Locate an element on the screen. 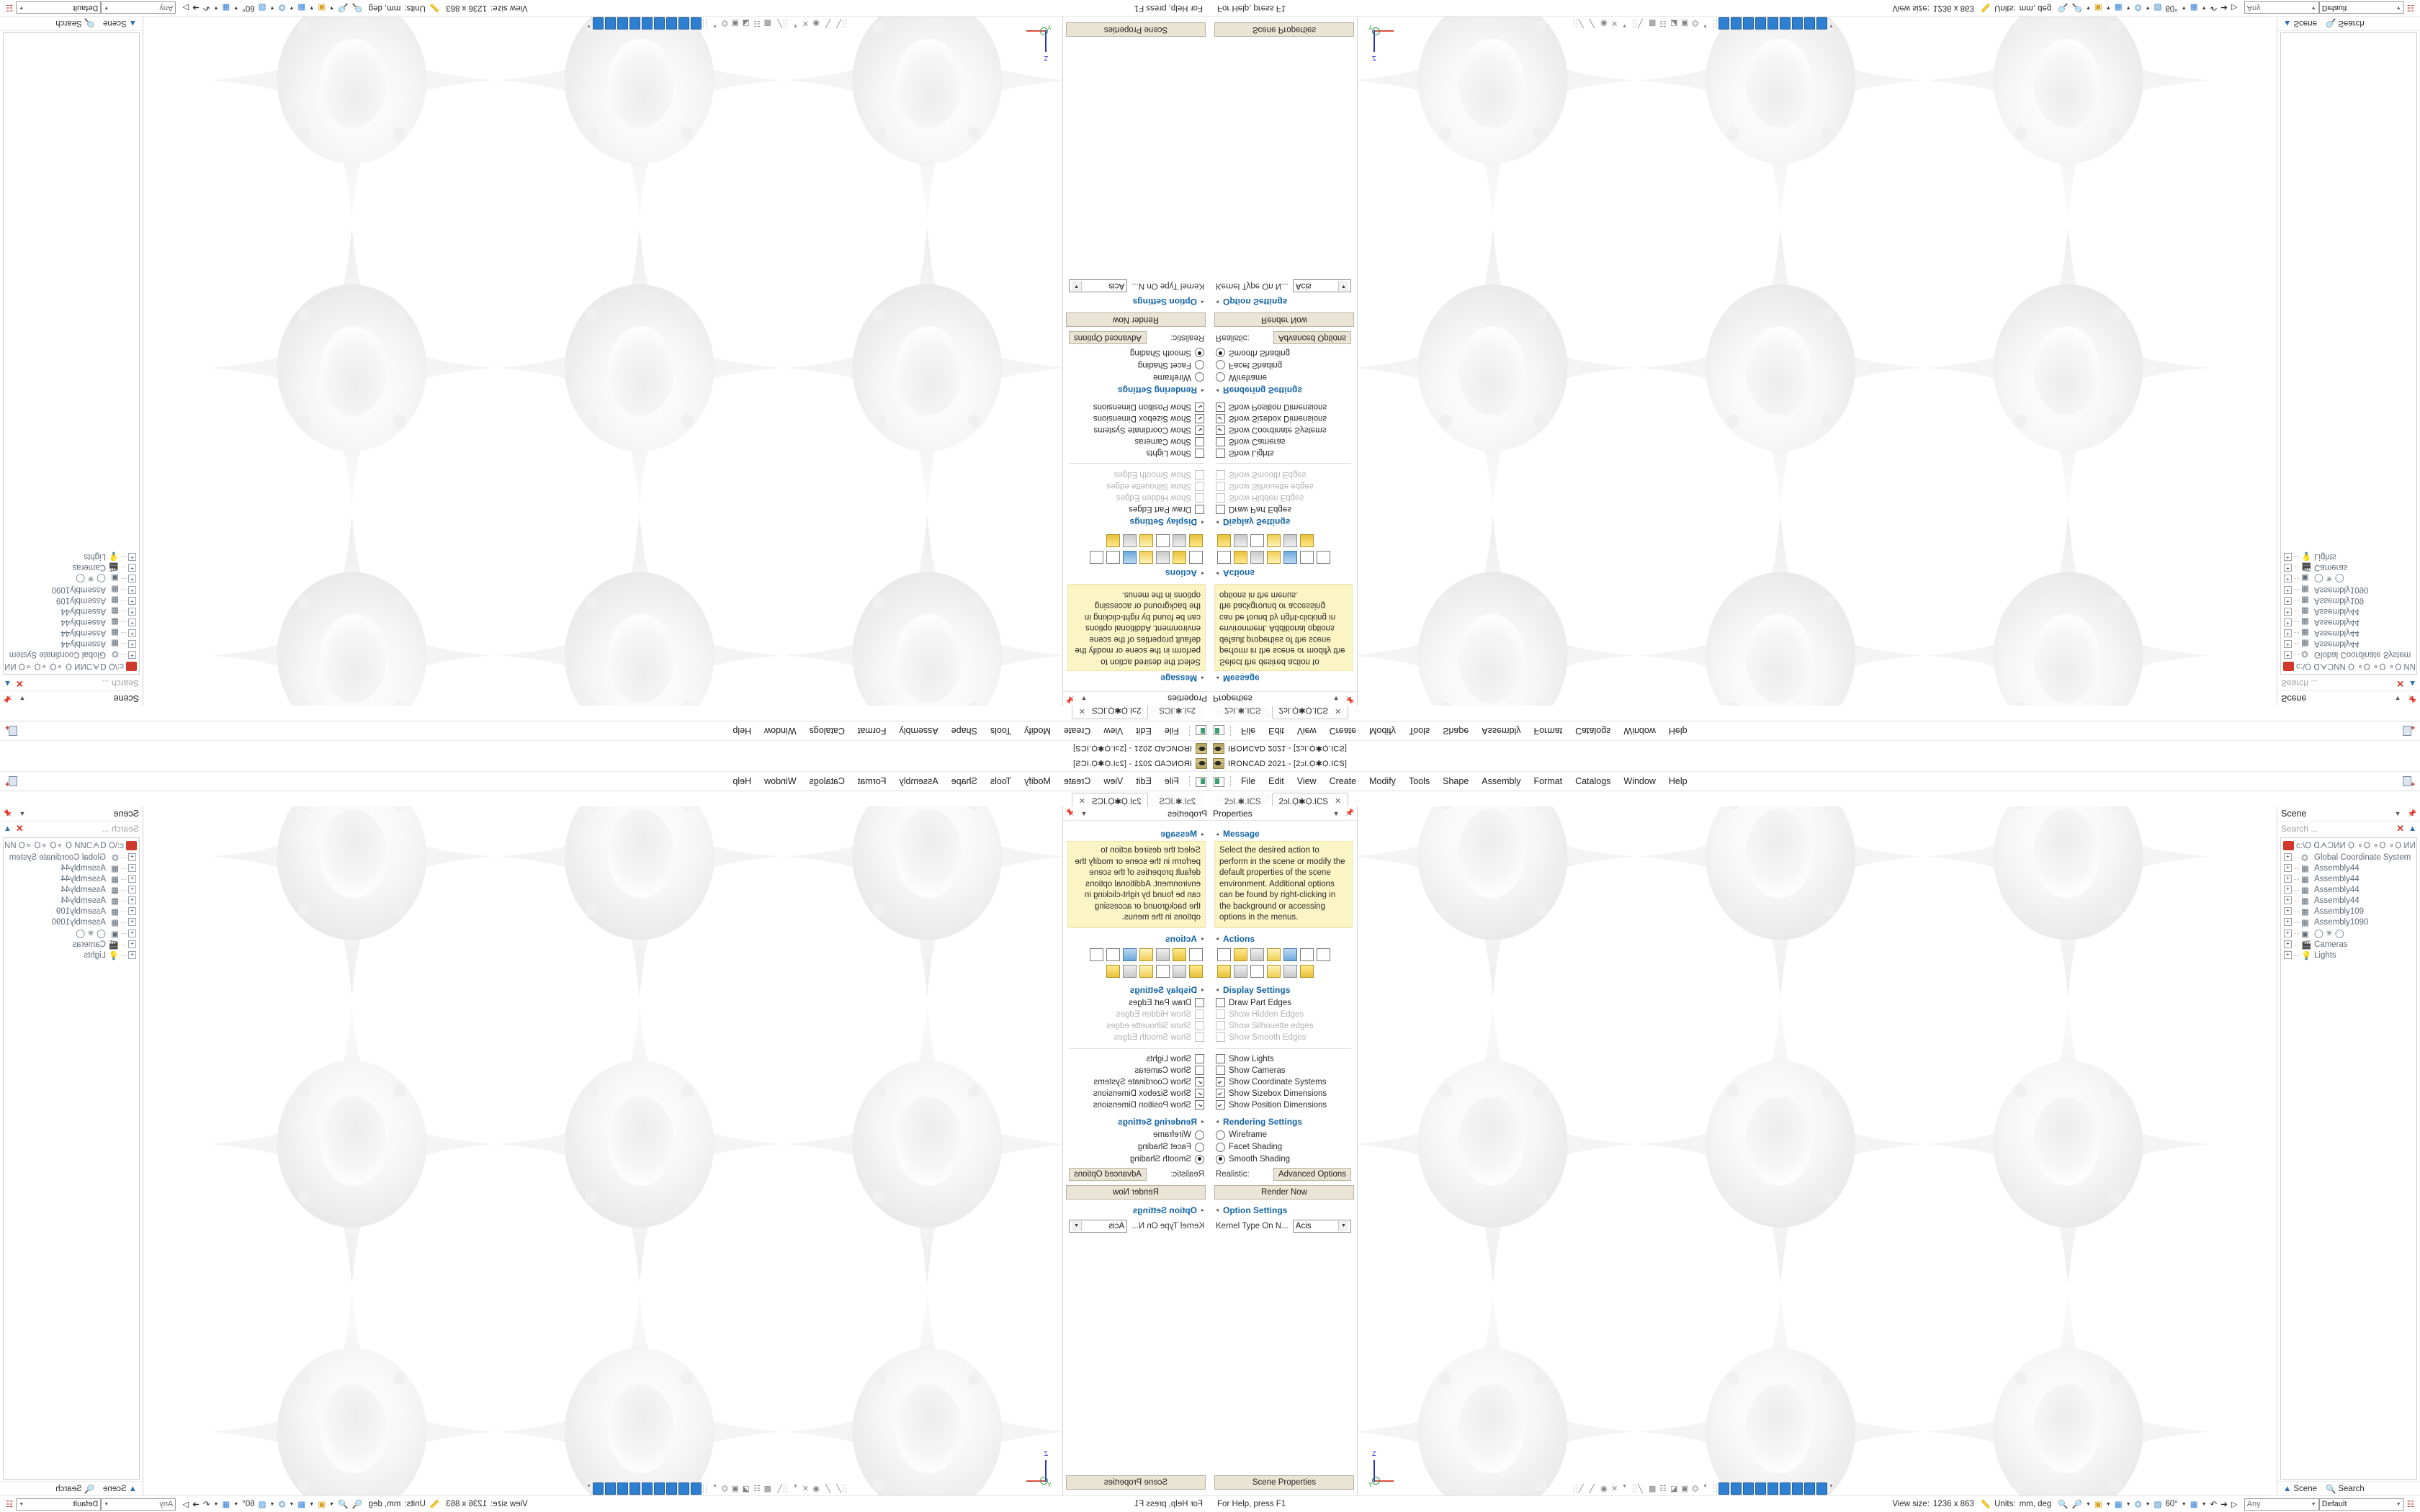 This screenshot has height=1512, width=2420. trim-icon: ✕ is located at coordinates (1614, 23).